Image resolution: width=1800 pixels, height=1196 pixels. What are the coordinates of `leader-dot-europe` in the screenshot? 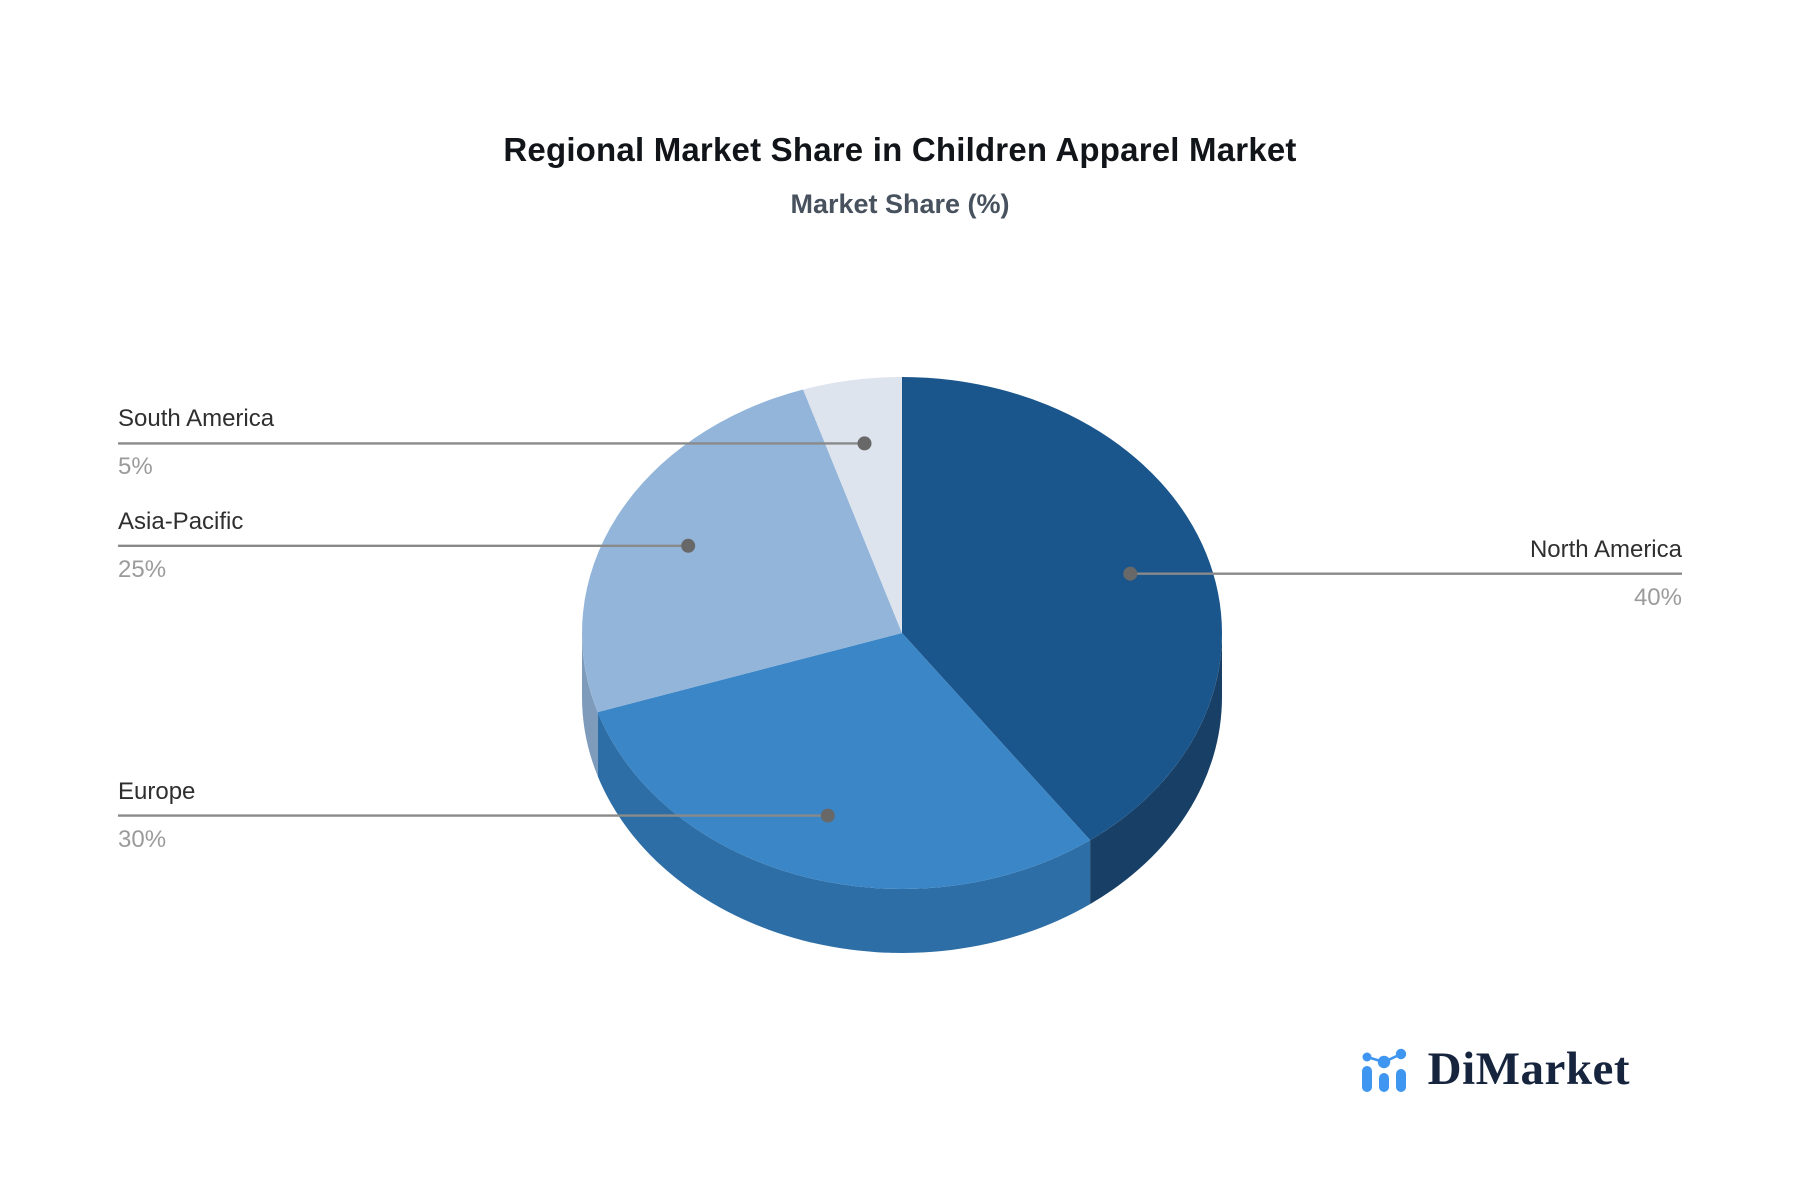 It's located at (827, 815).